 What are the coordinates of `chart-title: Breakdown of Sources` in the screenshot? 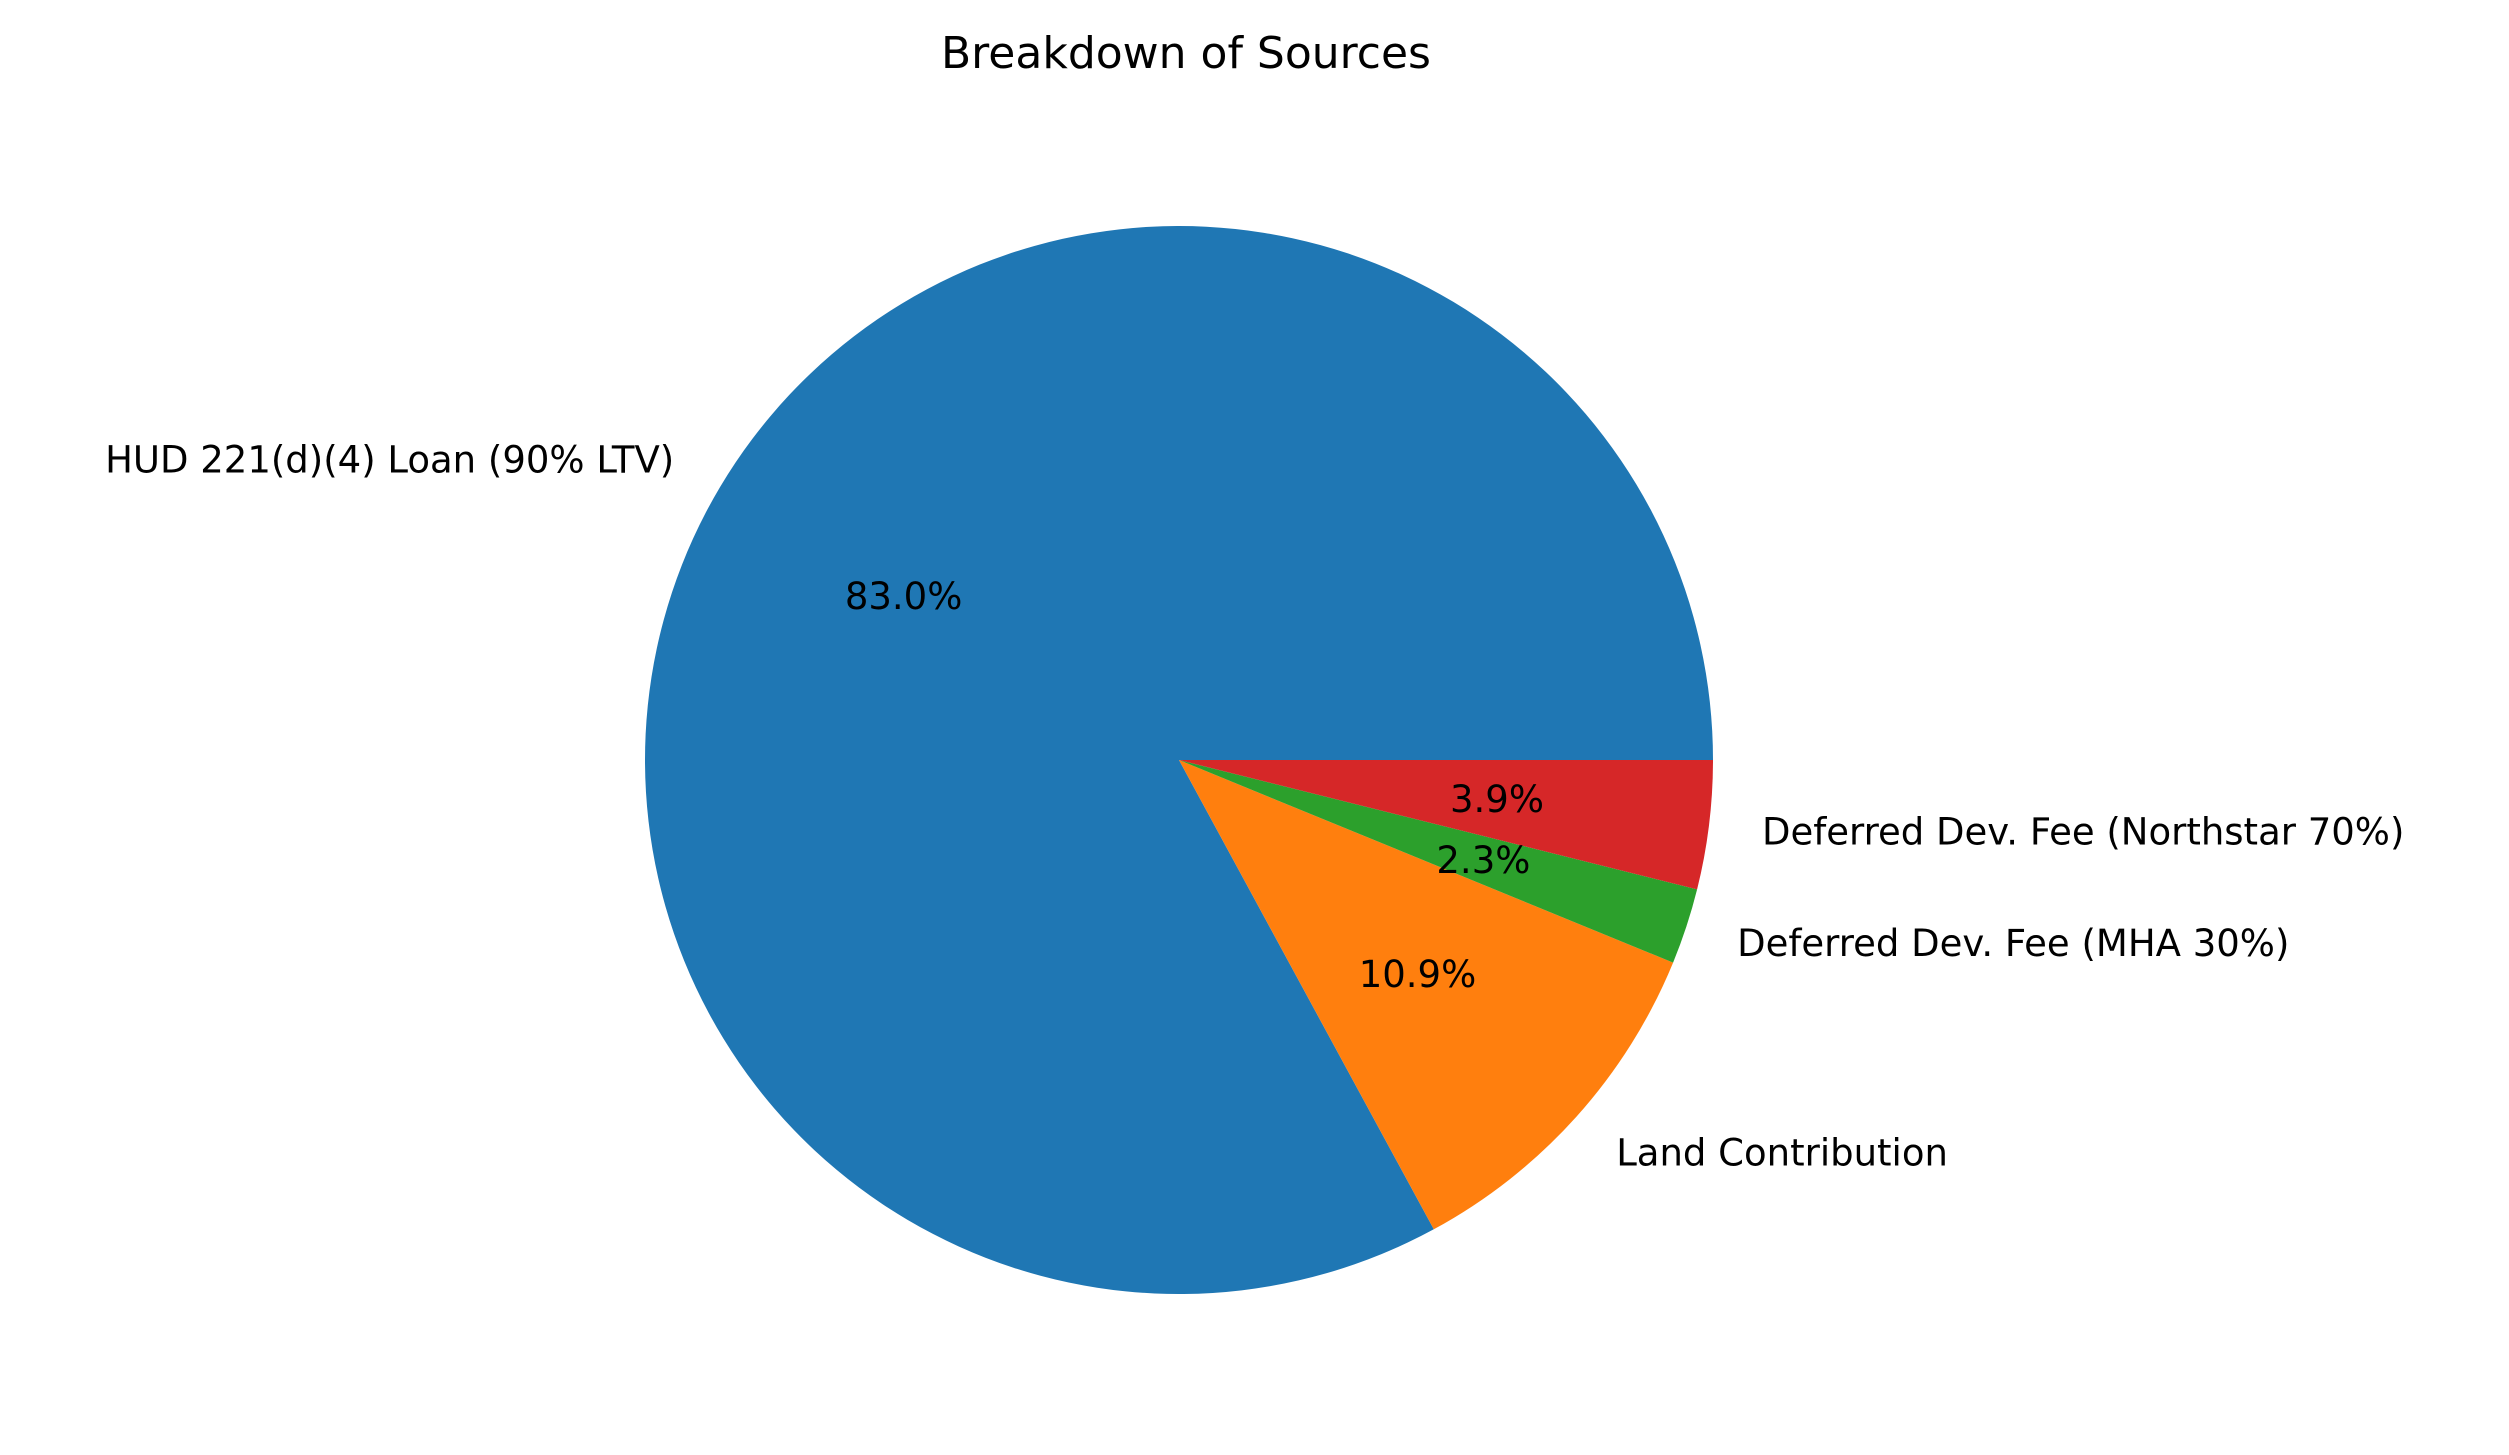 It's located at (1186, 53).